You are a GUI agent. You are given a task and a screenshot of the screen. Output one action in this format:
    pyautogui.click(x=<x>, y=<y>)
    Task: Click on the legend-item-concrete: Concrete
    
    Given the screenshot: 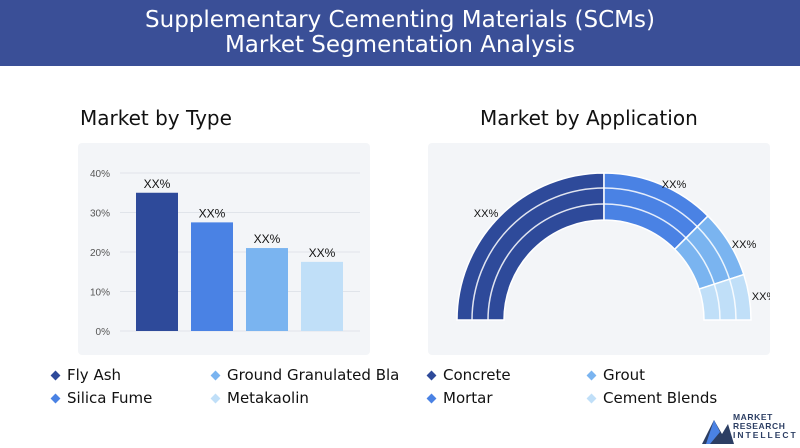 What is the action you would take?
    pyautogui.click(x=468, y=375)
    